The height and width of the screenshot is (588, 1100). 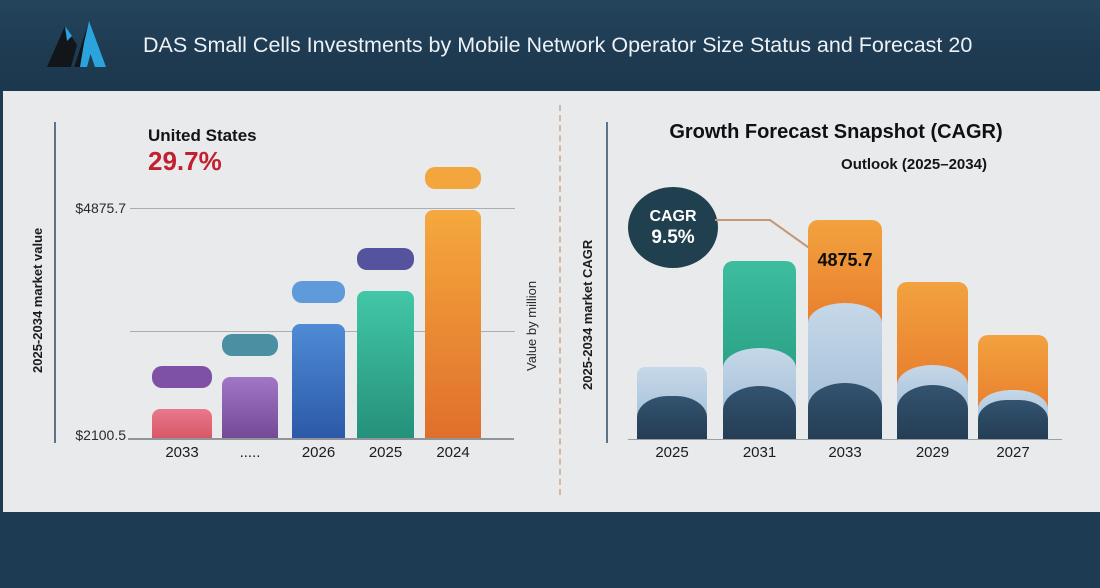 I want to click on right-x-axis-line, so click(x=845, y=439).